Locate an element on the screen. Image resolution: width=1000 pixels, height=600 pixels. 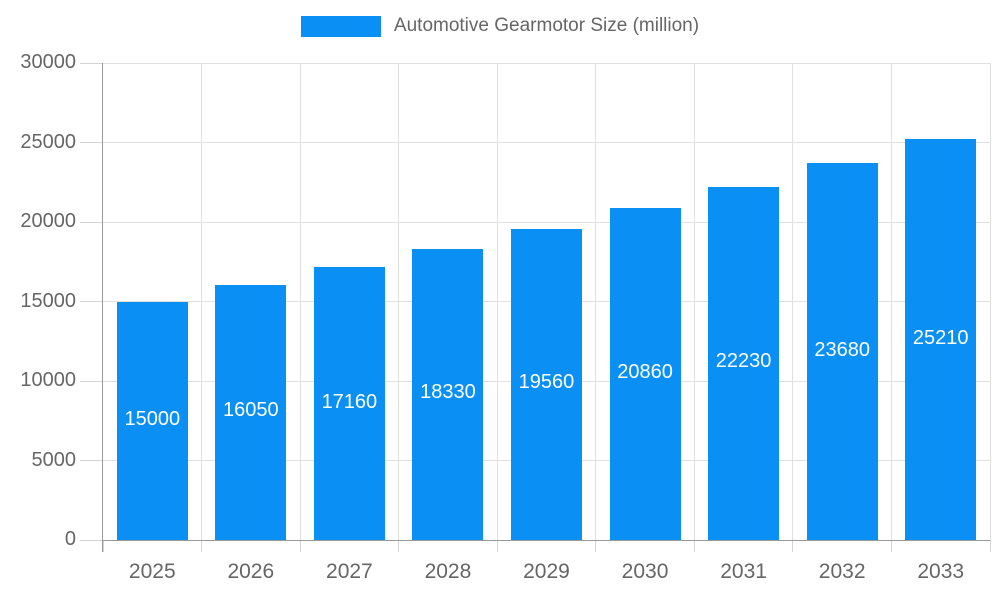
y-axis-tick-label: 5000 is located at coordinates (54, 459).